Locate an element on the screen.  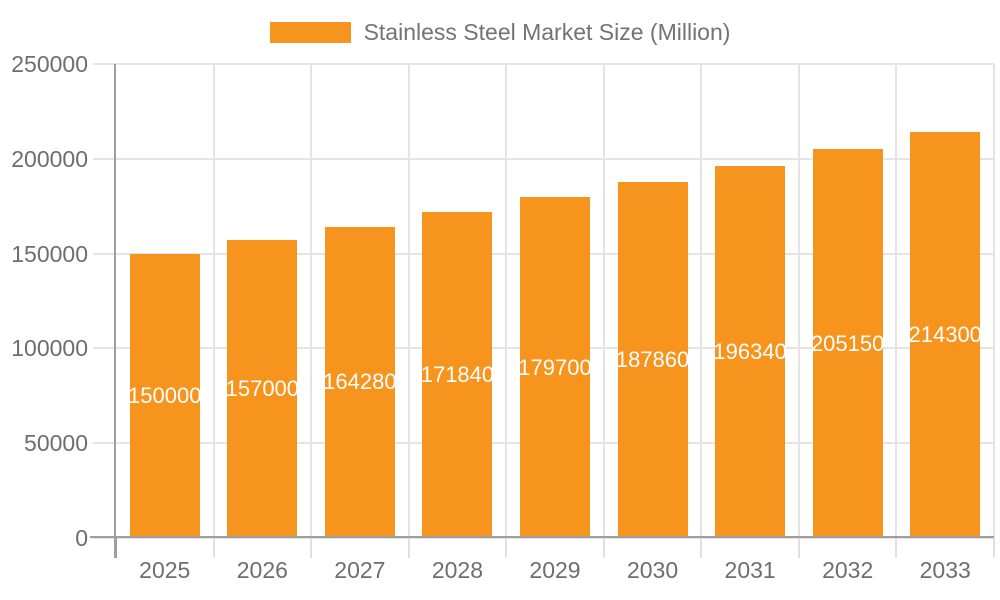
legend: Stainless Steel Market Size (Million) is located at coordinates (500, 32).